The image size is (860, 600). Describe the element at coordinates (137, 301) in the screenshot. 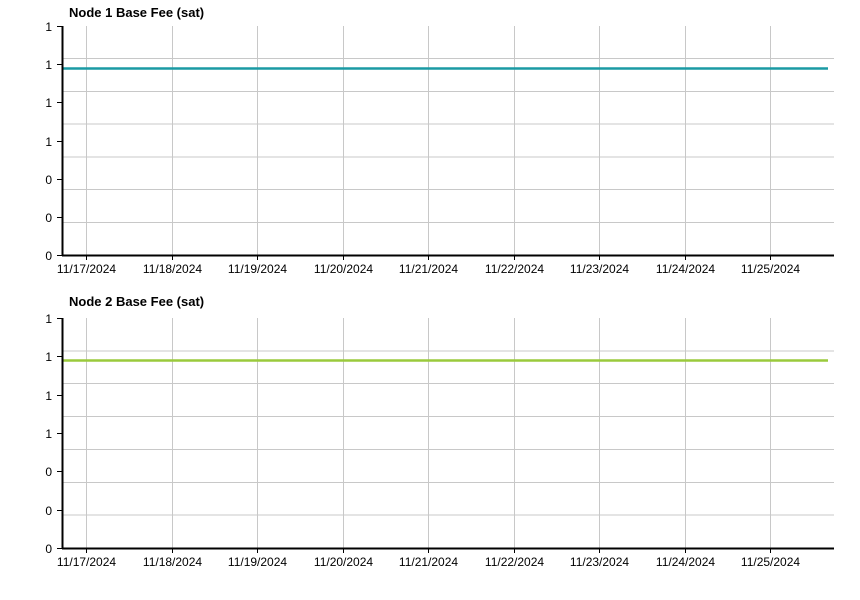

I see `chart-title-node-2: Node 2 Base Fee (sat)` at that location.